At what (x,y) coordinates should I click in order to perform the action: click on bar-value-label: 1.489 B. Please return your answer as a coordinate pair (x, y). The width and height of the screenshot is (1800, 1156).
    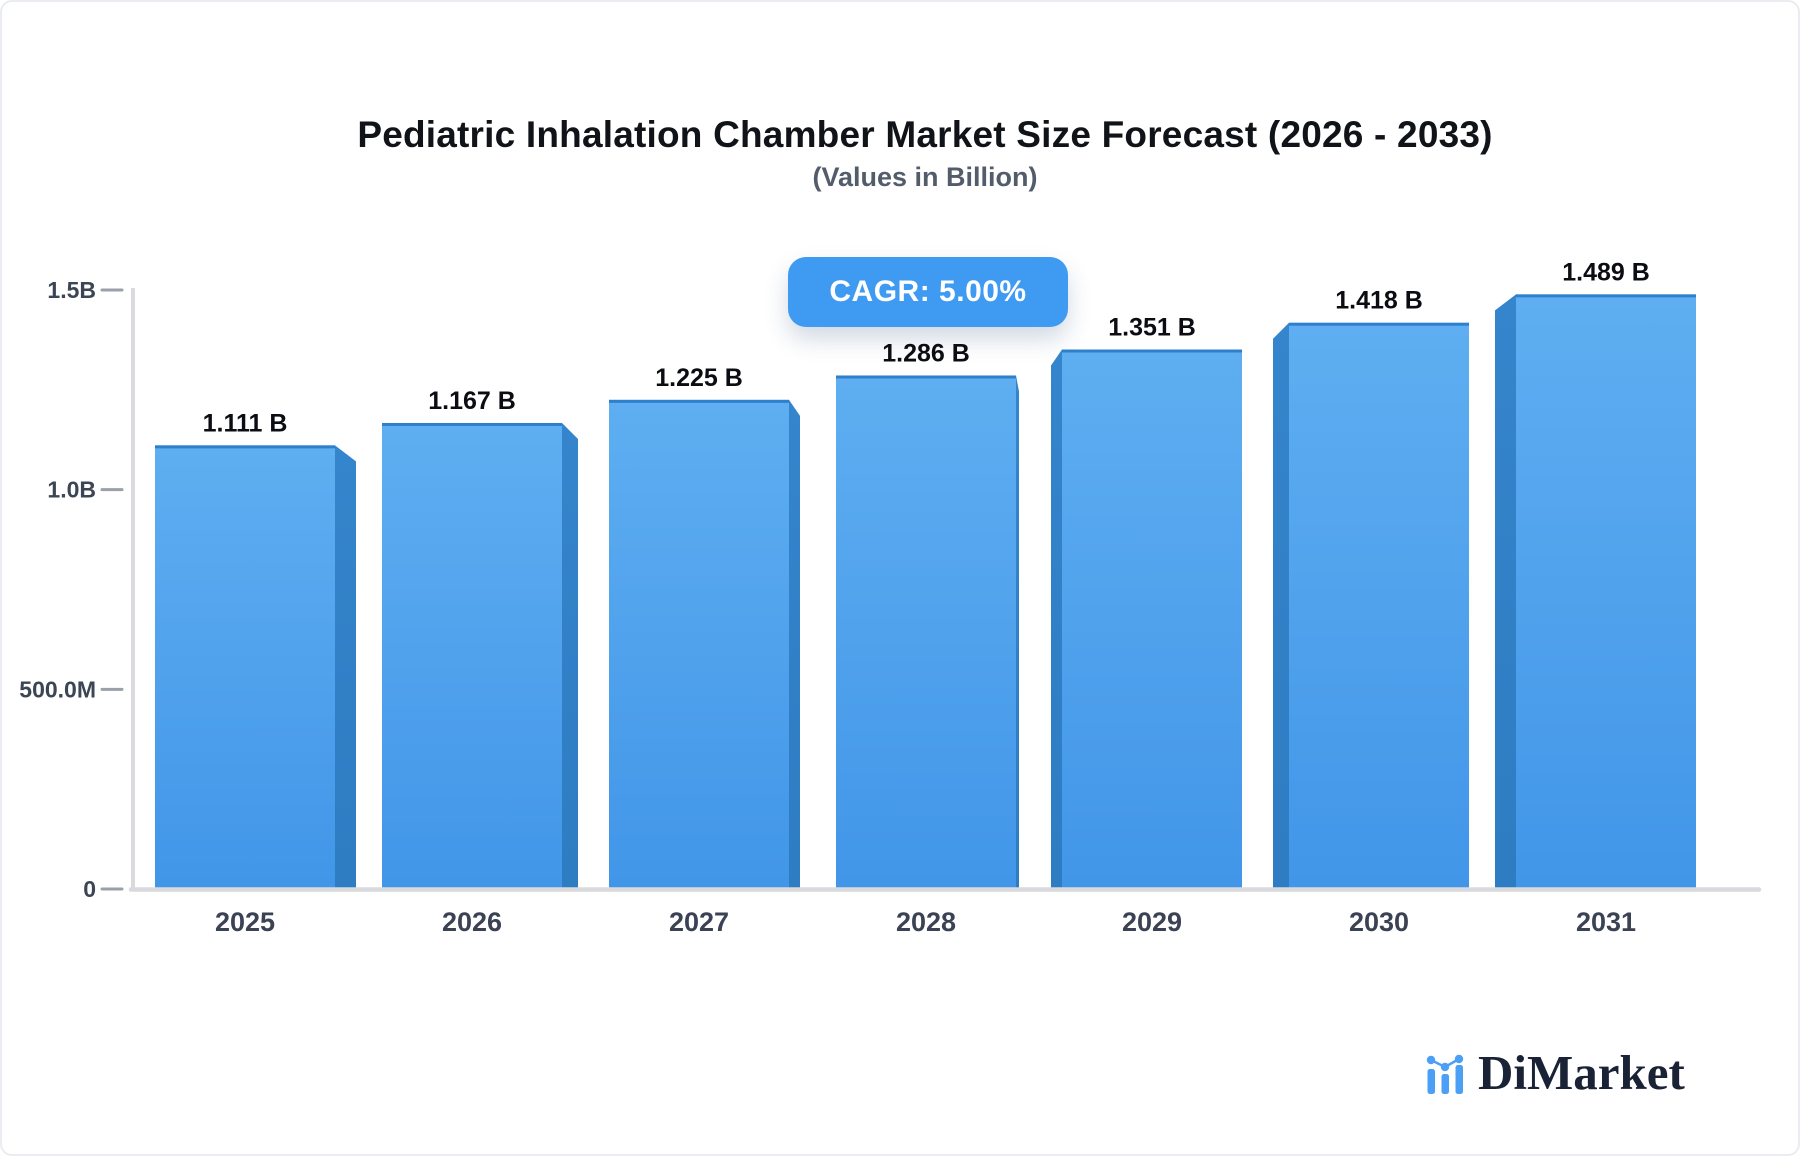
    Looking at the image, I should click on (1606, 272).